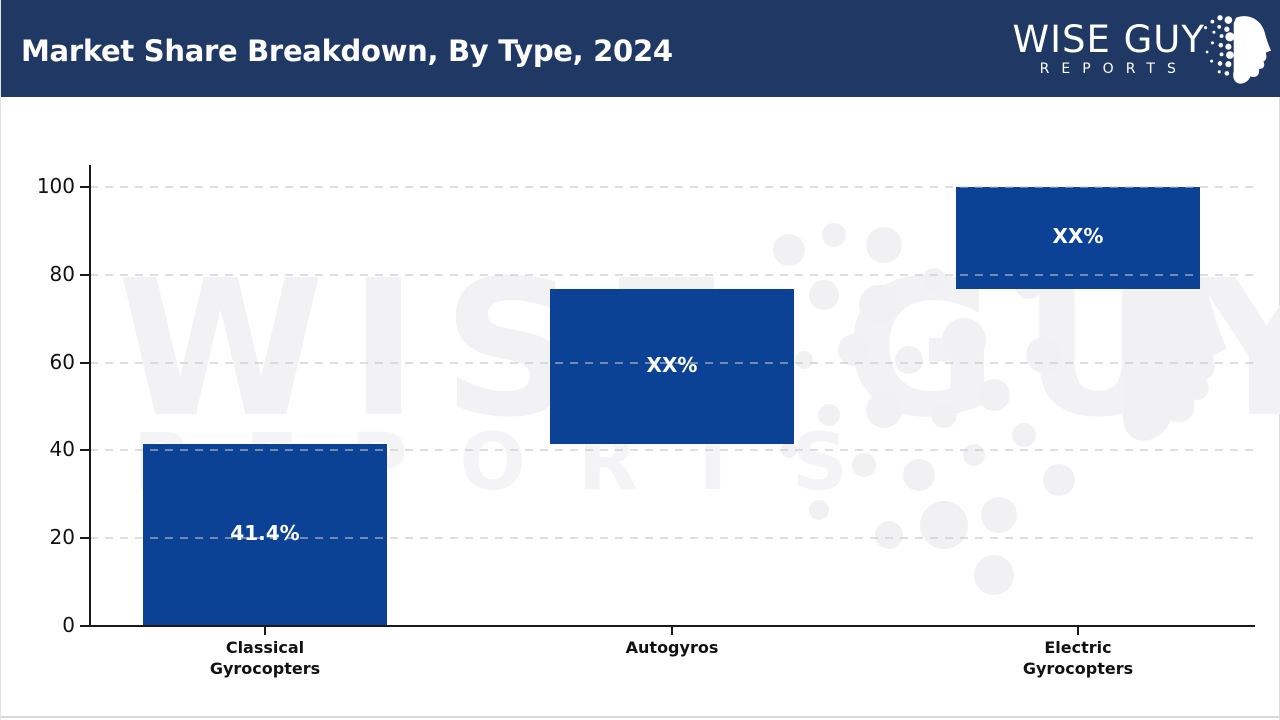 The width and height of the screenshot is (1280, 720). Describe the element at coordinates (62, 361) in the screenshot. I see `y-tick-label: 60` at that location.